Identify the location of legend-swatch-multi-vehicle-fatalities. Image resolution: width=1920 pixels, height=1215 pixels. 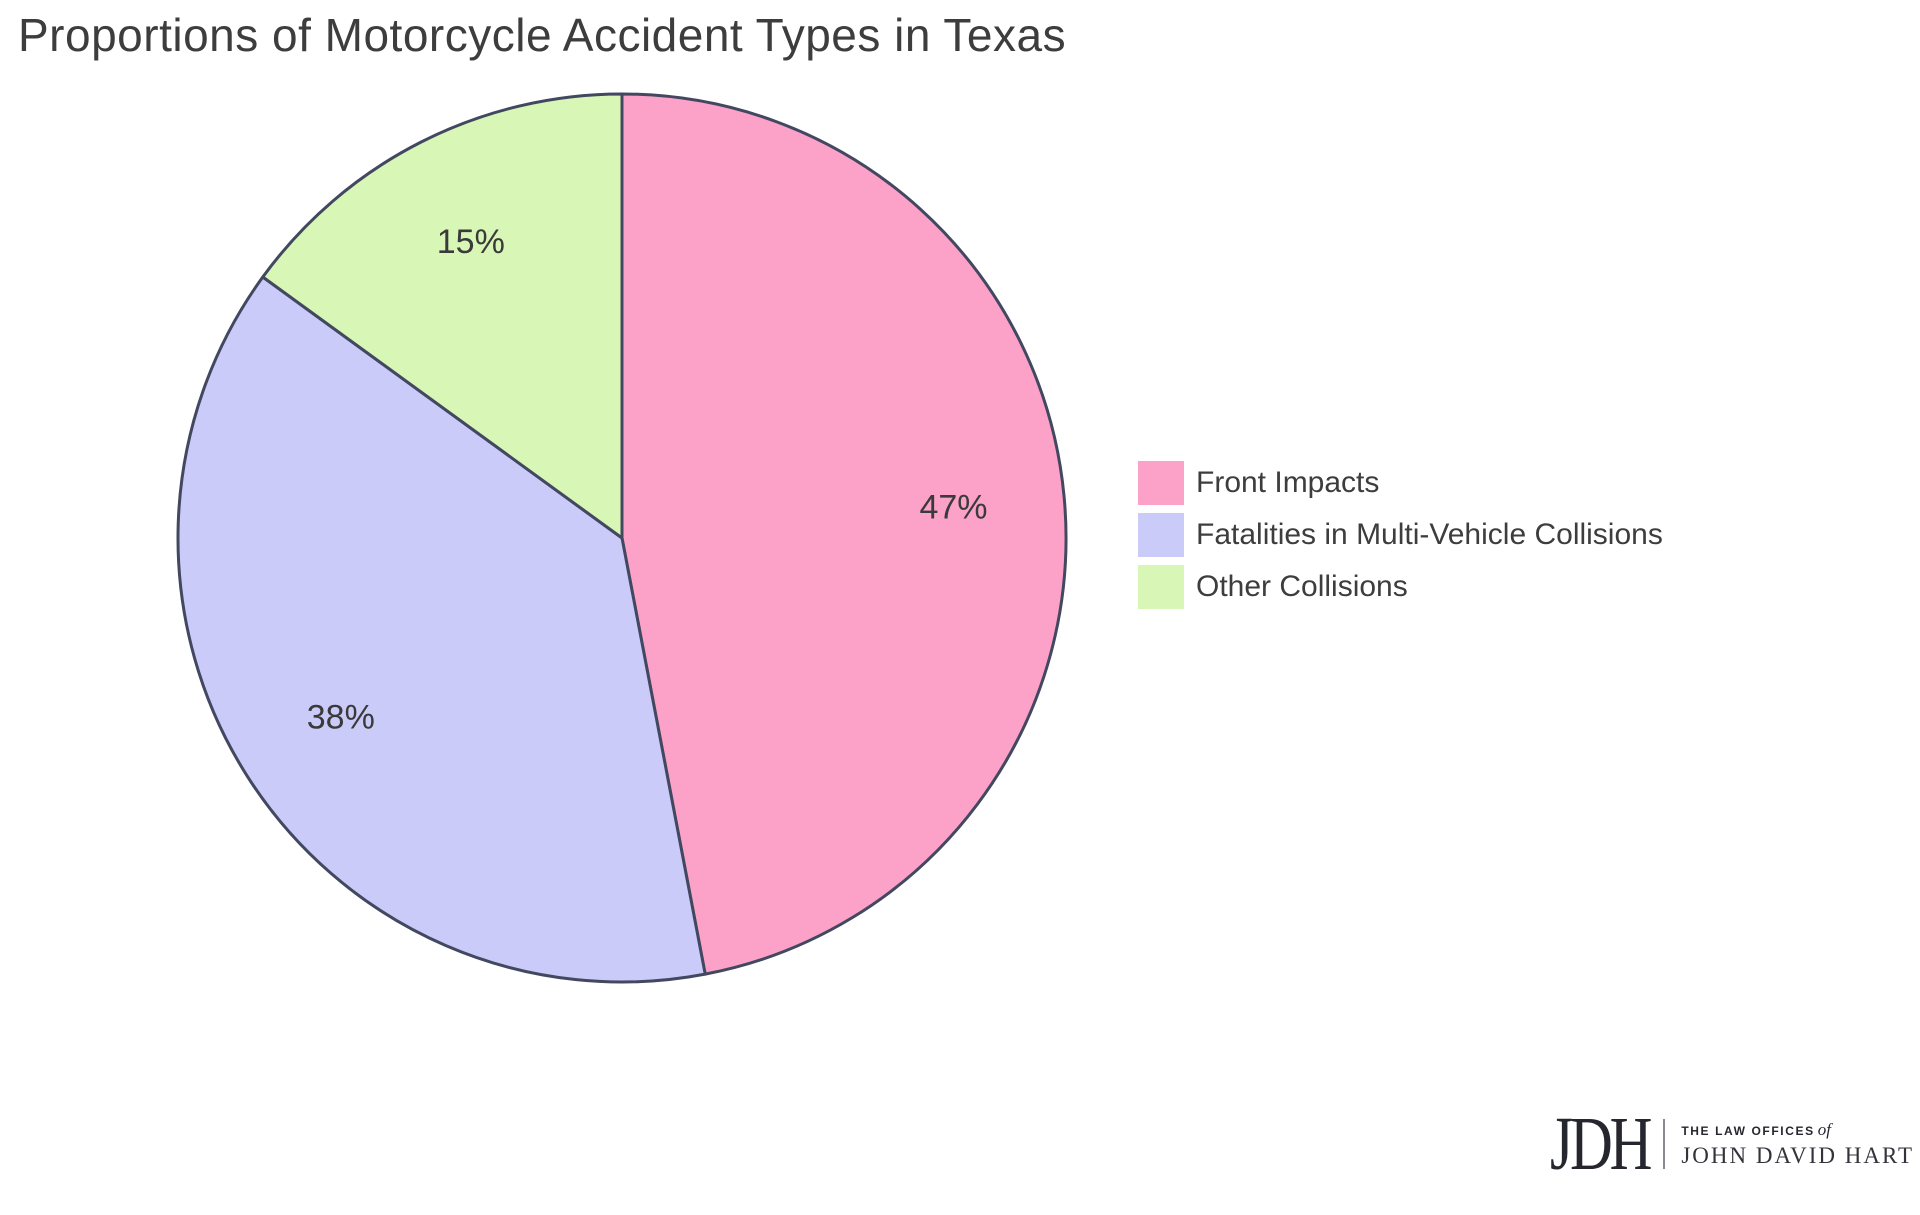
(1161, 535).